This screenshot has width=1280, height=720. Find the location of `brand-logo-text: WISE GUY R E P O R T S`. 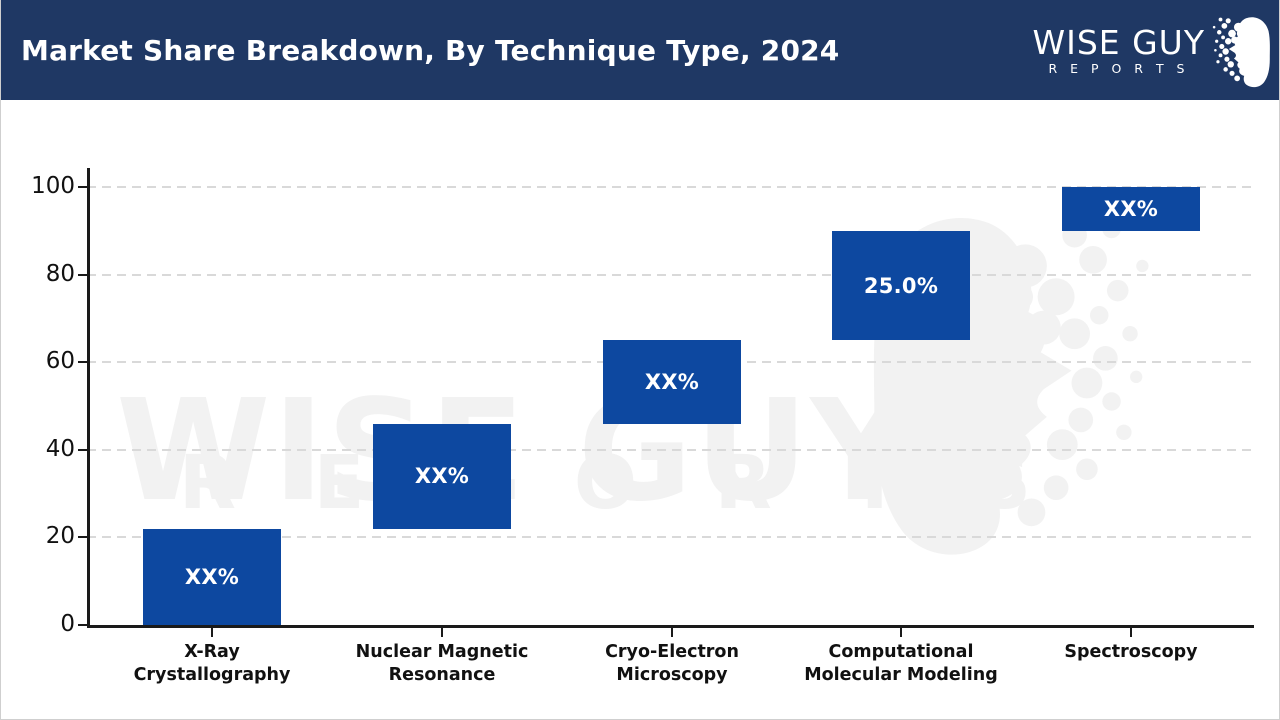

brand-logo-text: WISE GUY R E P O R T S is located at coordinates (1118, 49).